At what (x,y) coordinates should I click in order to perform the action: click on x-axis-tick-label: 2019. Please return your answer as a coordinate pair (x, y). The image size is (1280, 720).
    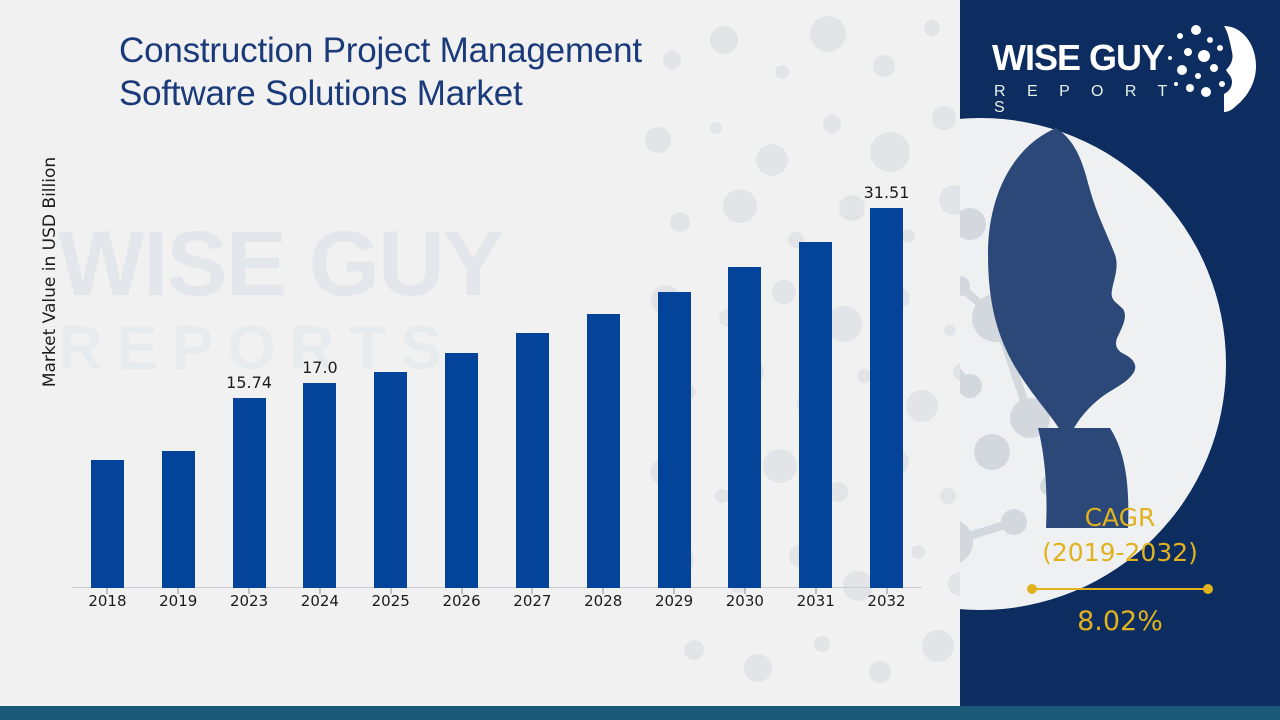
    Looking at the image, I should click on (178, 601).